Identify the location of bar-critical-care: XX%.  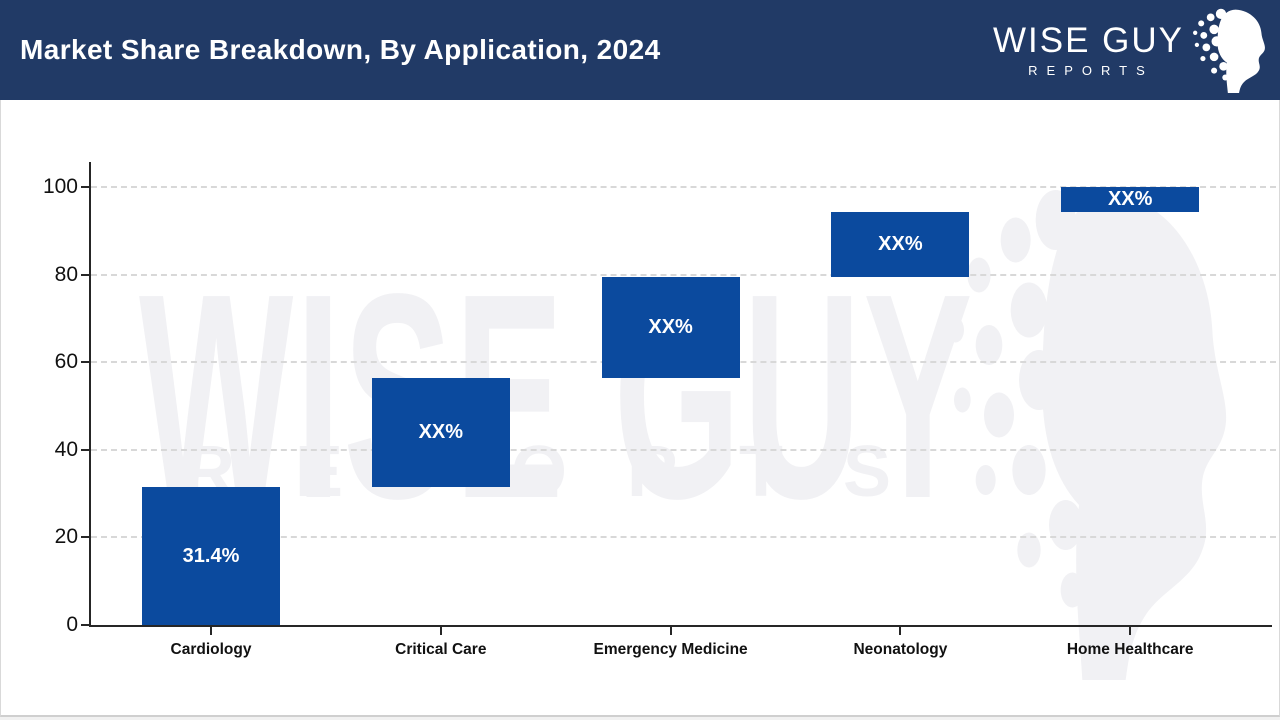
(440, 432).